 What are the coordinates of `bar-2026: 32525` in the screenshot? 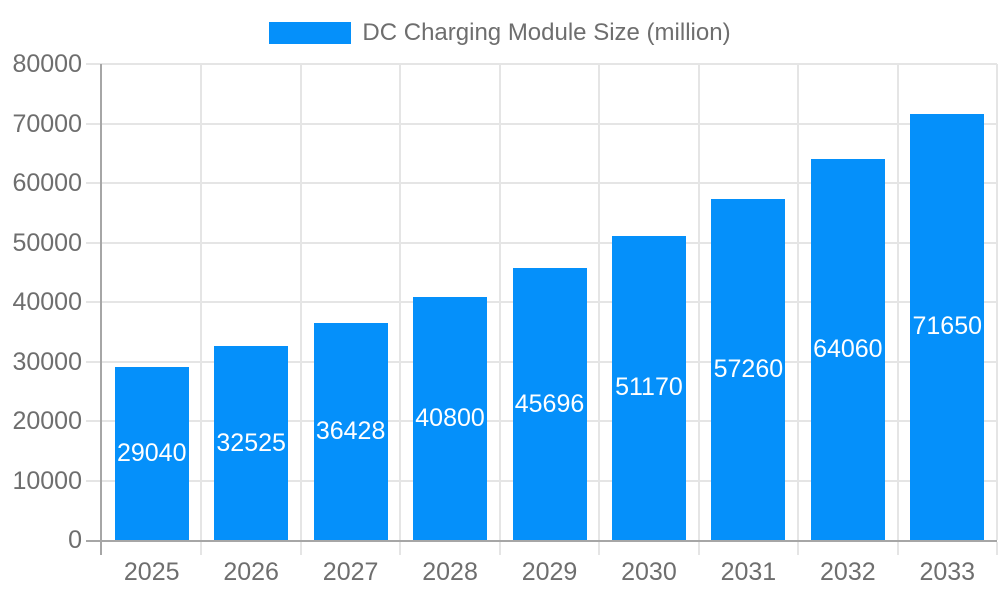 It's located at (251, 443).